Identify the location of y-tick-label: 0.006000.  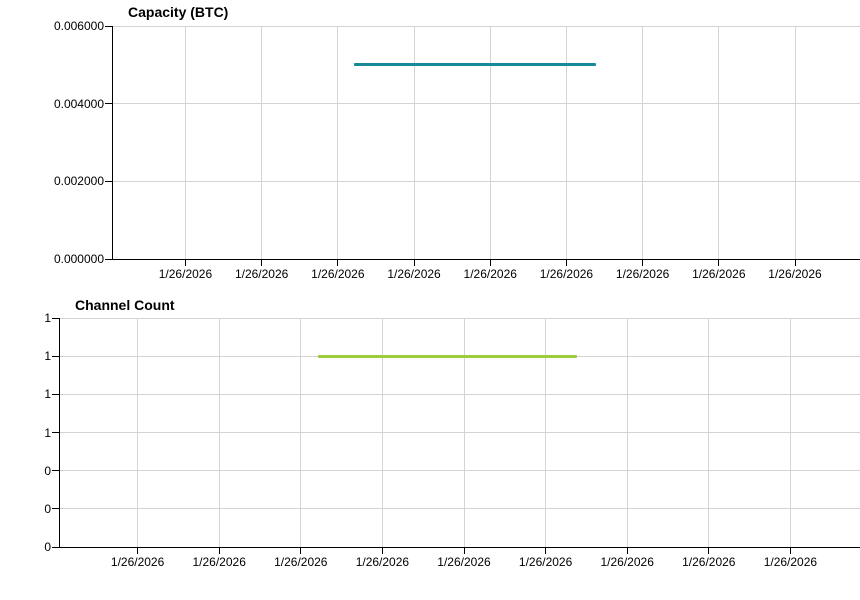
(78, 26).